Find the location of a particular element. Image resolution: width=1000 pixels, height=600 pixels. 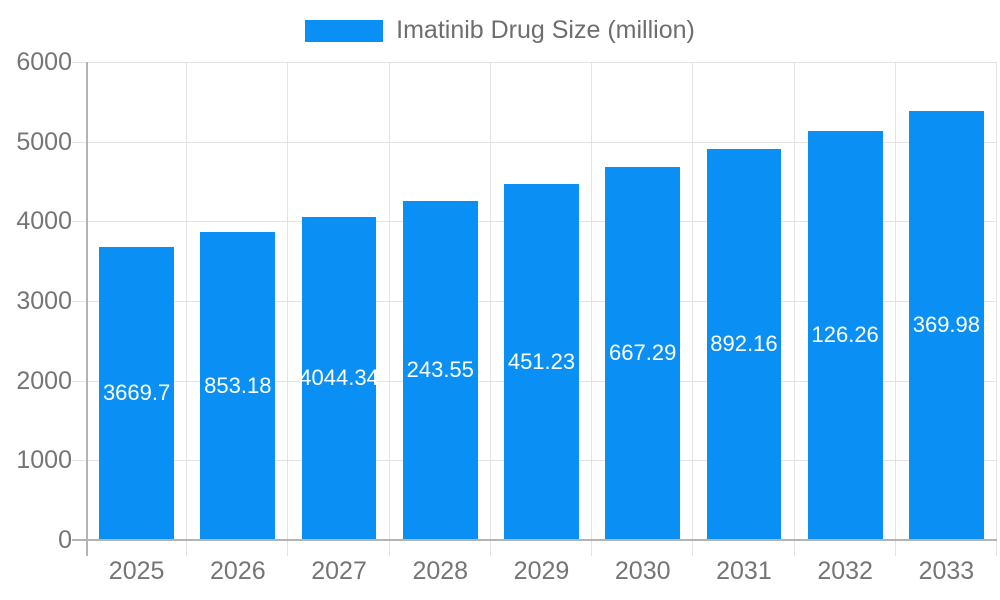

bar-2027: 4044.34 is located at coordinates (339, 377).